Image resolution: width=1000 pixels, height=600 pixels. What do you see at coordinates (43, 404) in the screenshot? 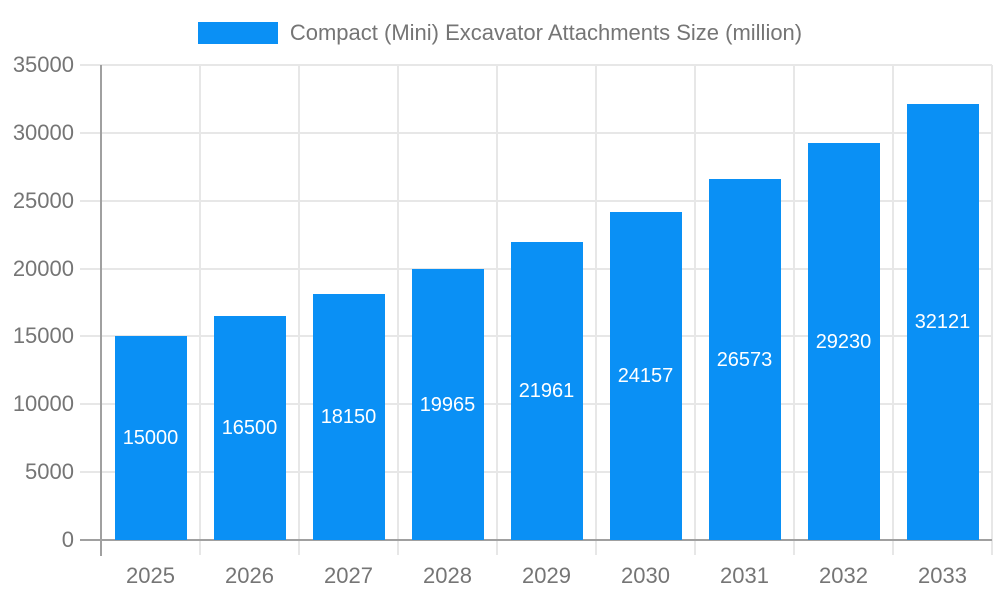
I see `y-axis-tick-label: 10000` at bounding box center [43, 404].